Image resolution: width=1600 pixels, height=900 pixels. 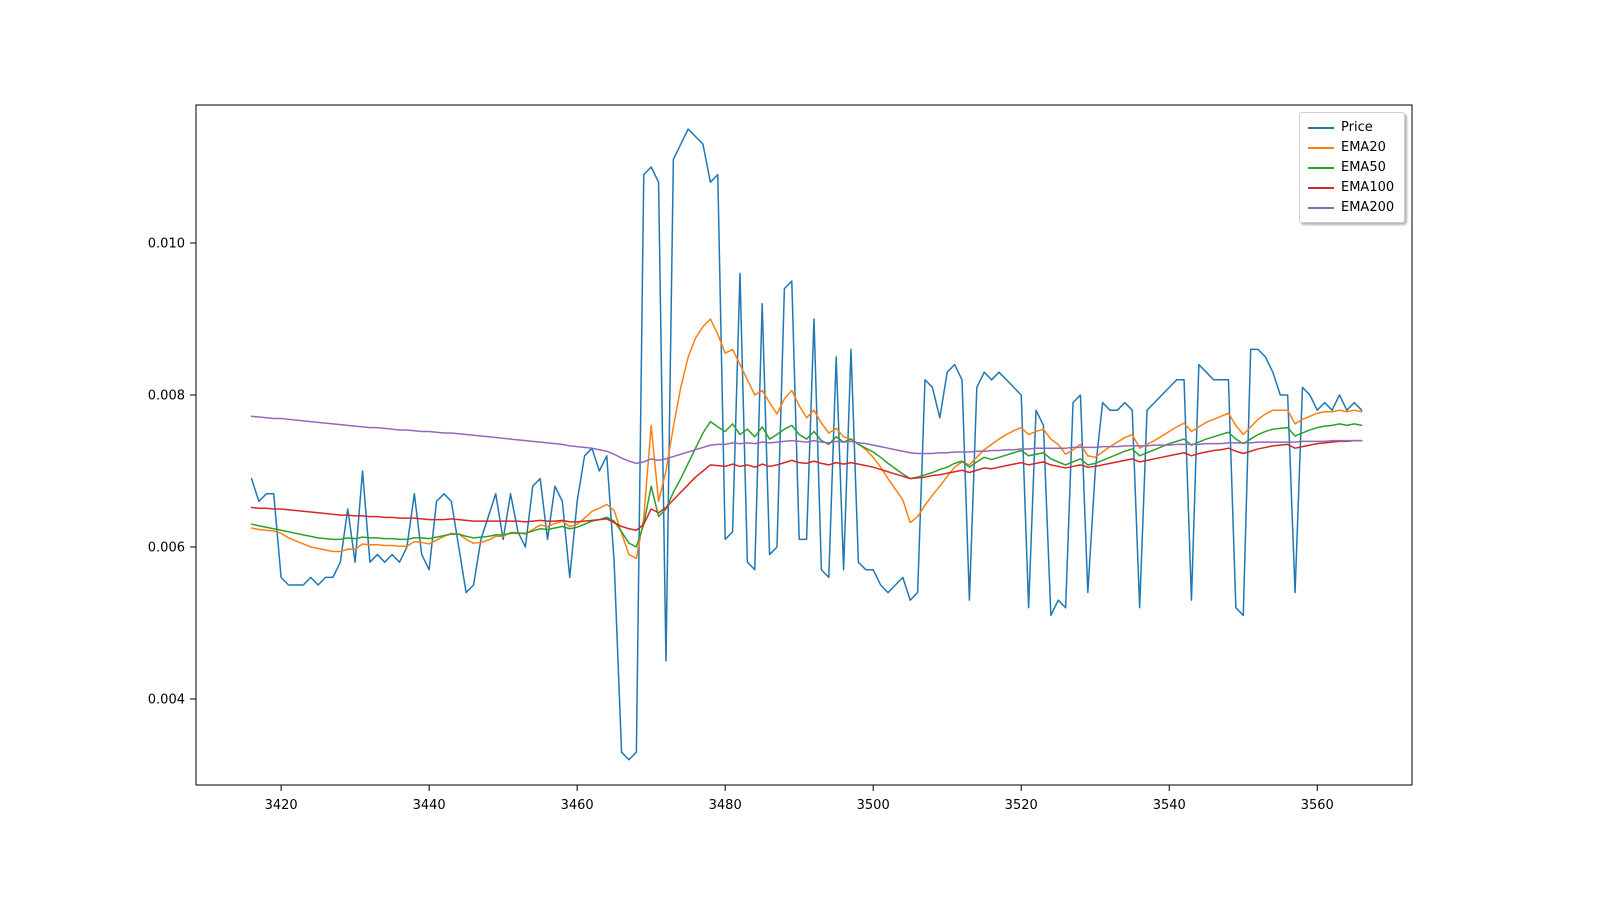 I want to click on y-tick-label: 0.006, so click(x=166, y=547).